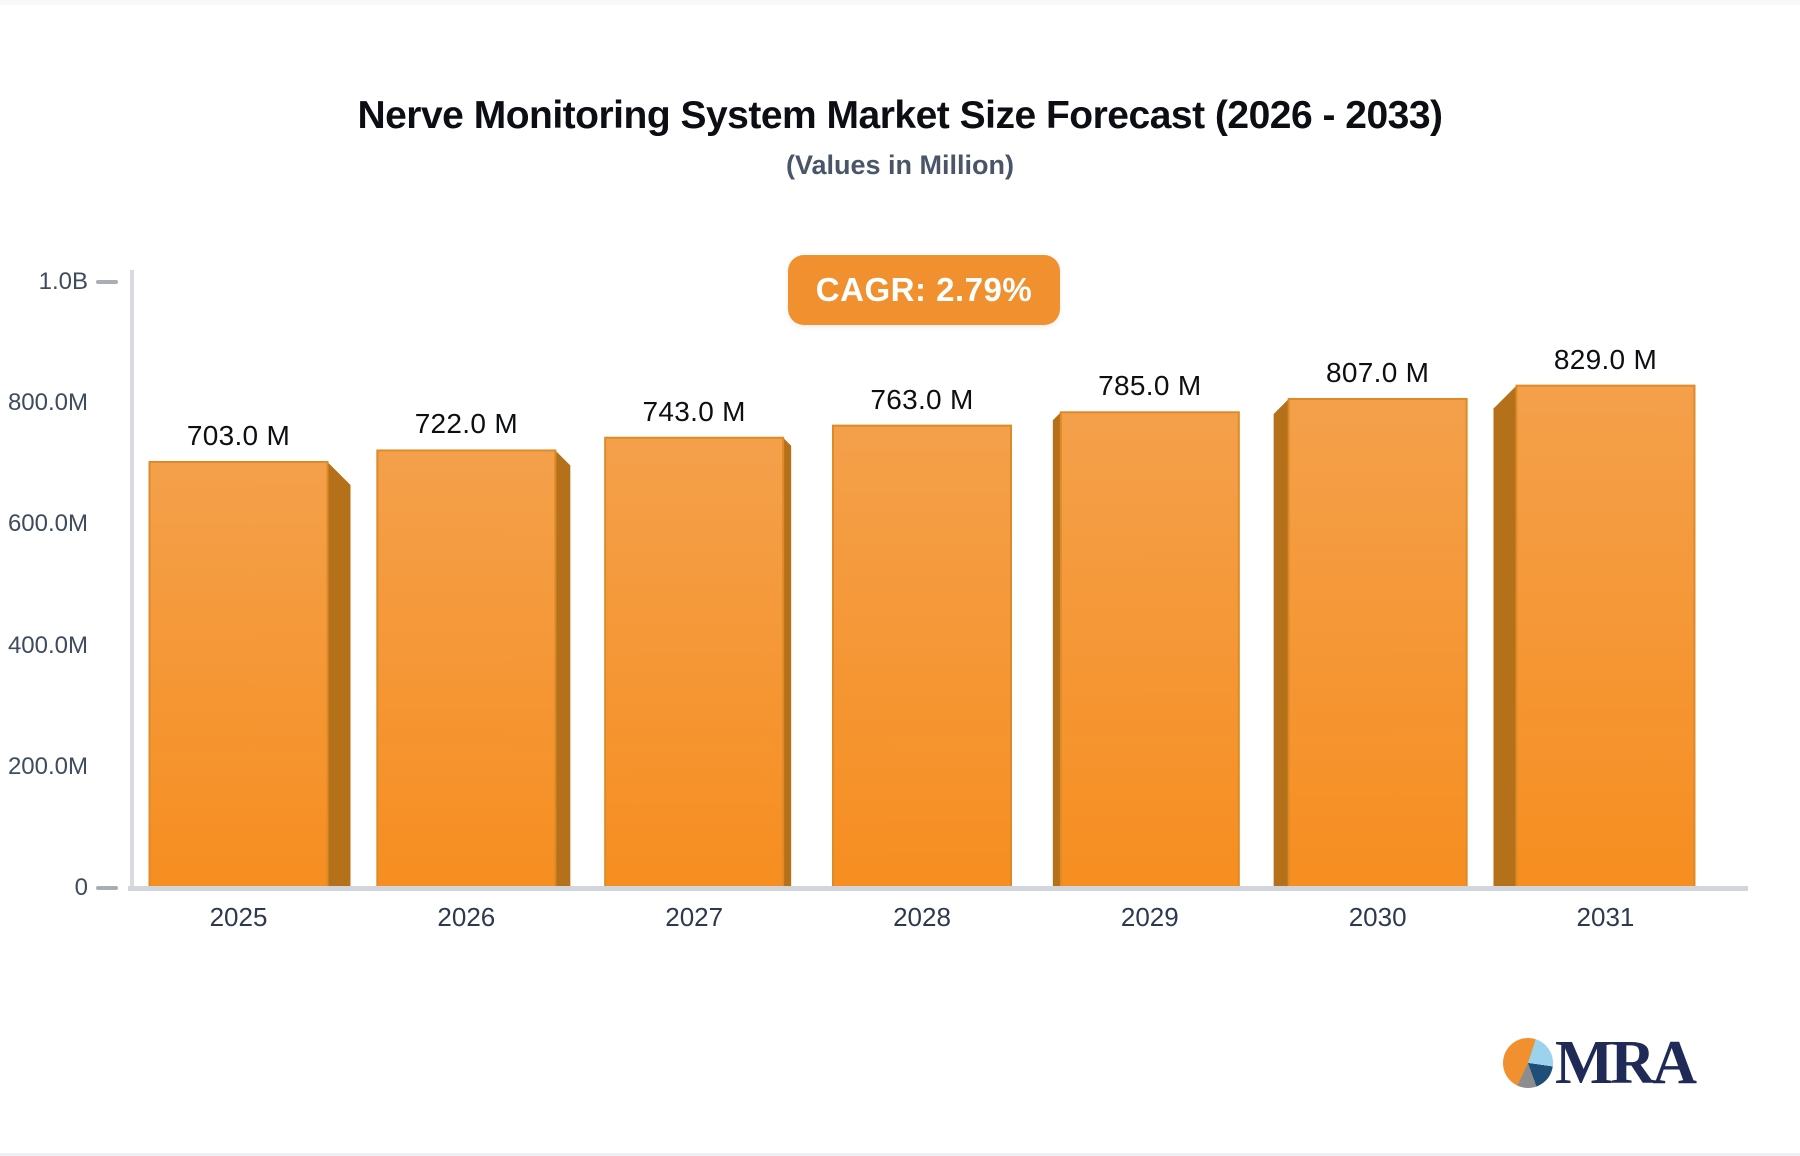 This screenshot has width=1800, height=1156. Describe the element at coordinates (1149, 650) in the screenshot. I see `bar-2029` at that location.